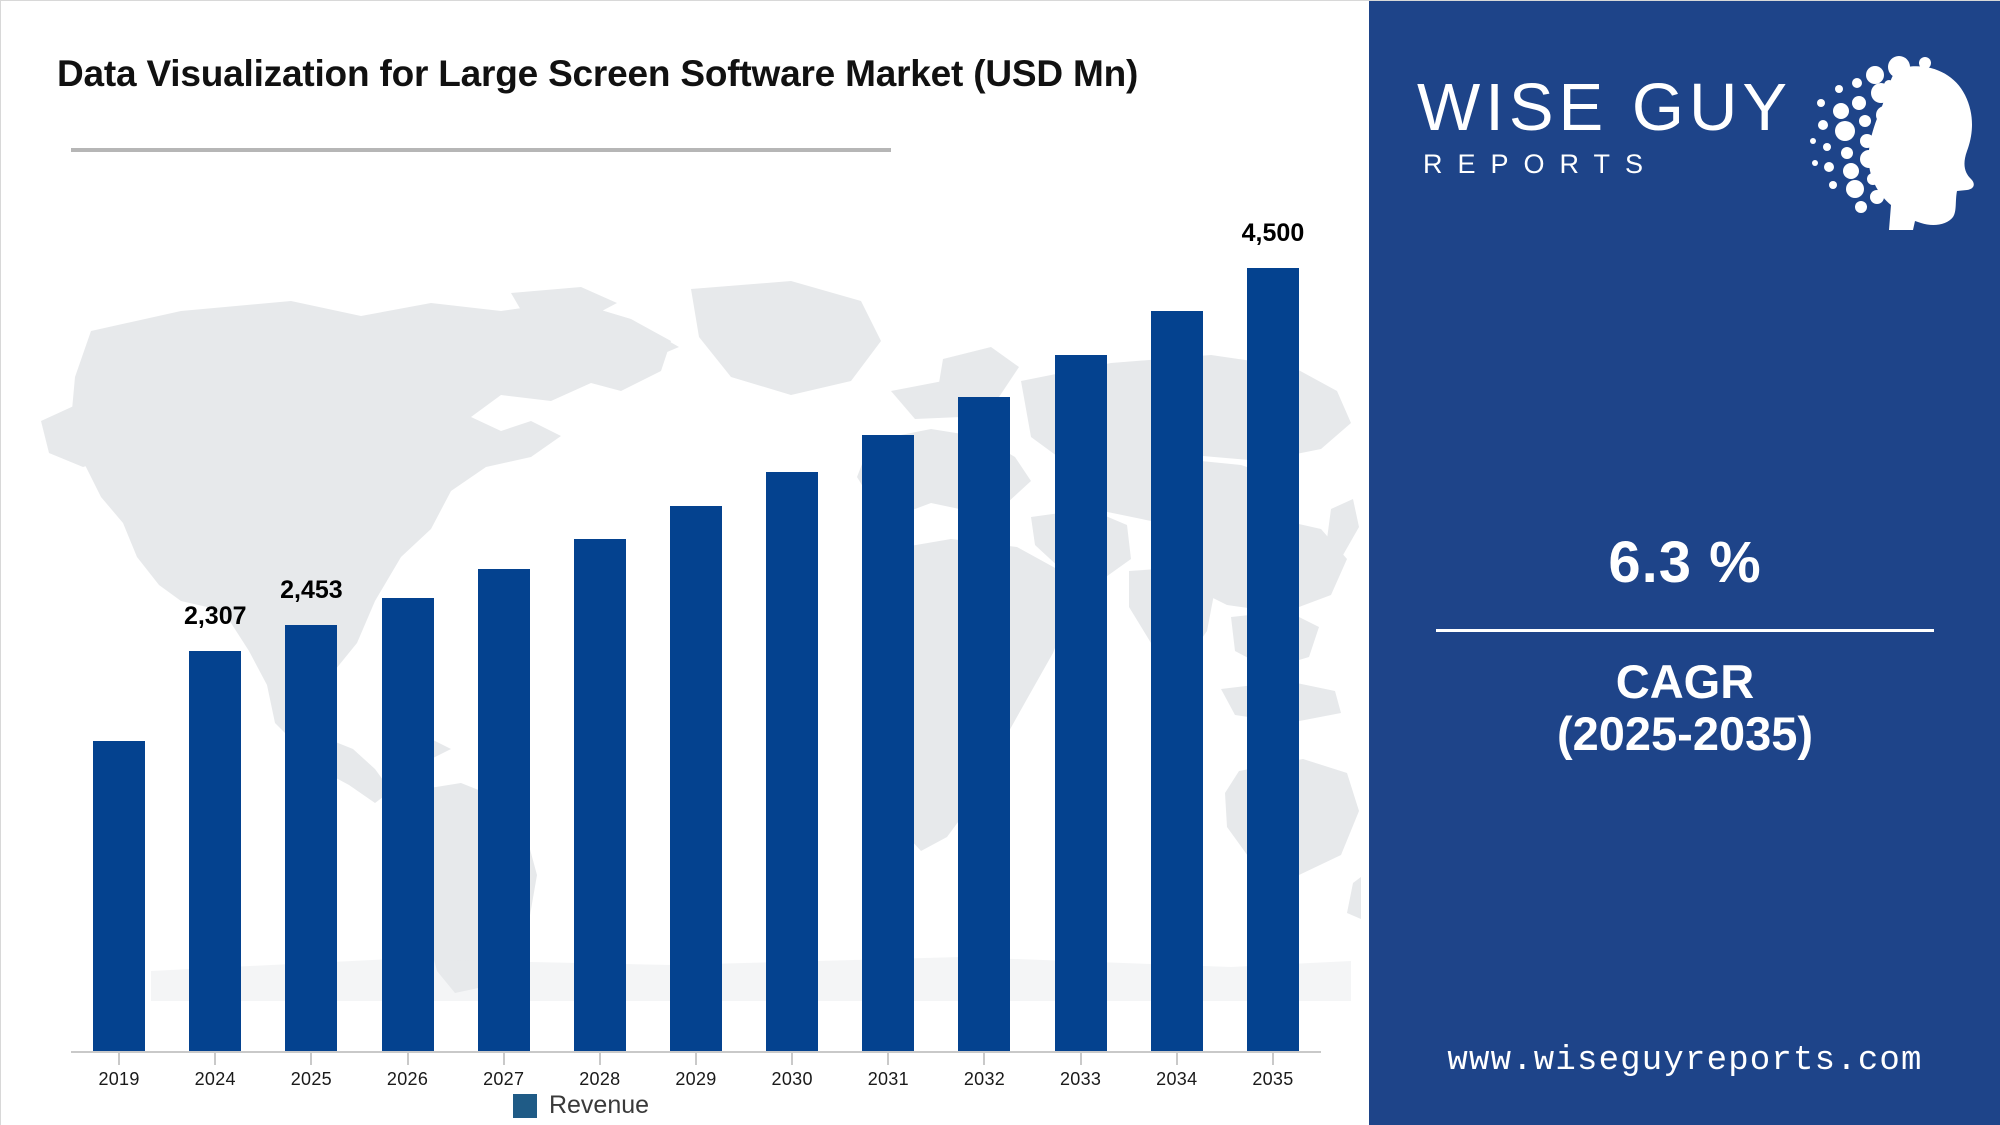 The image size is (2000, 1125). Describe the element at coordinates (215, 851) in the screenshot. I see `bar-rect-2024` at that location.